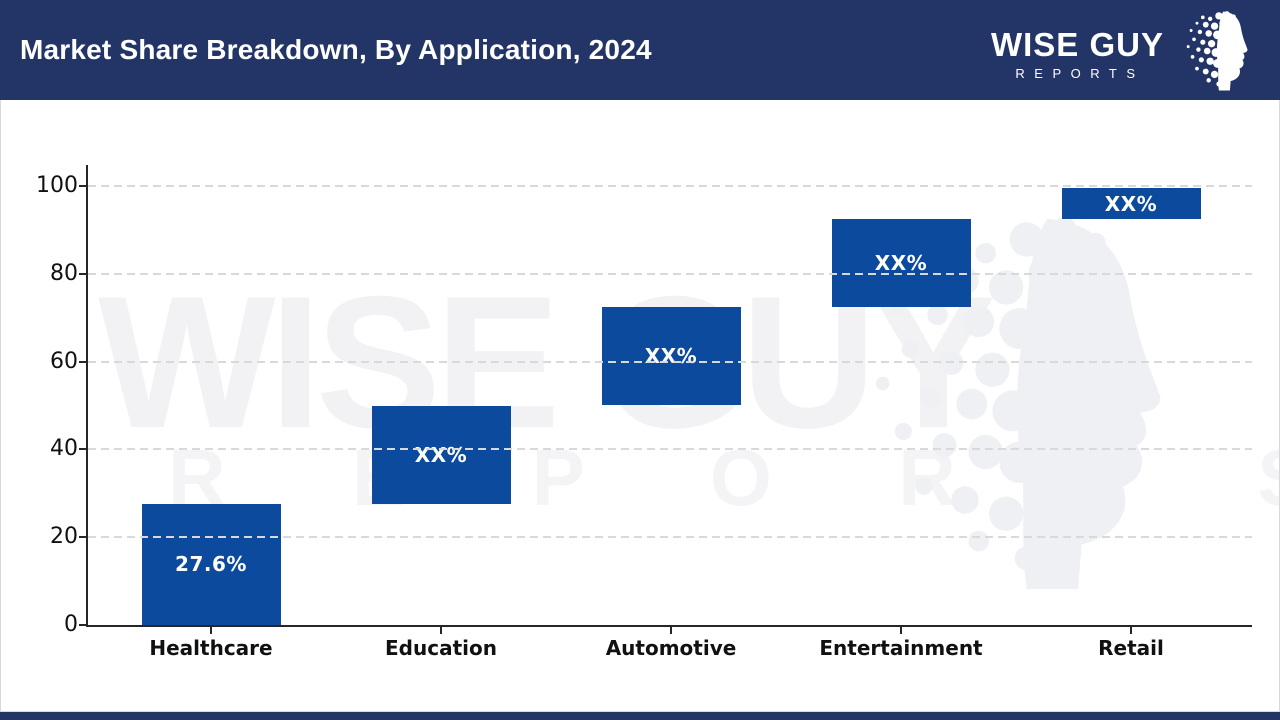  What do you see at coordinates (64, 537) in the screenshot?
I see `y-tick-label-20: 20` at bounding box center [64, 537].